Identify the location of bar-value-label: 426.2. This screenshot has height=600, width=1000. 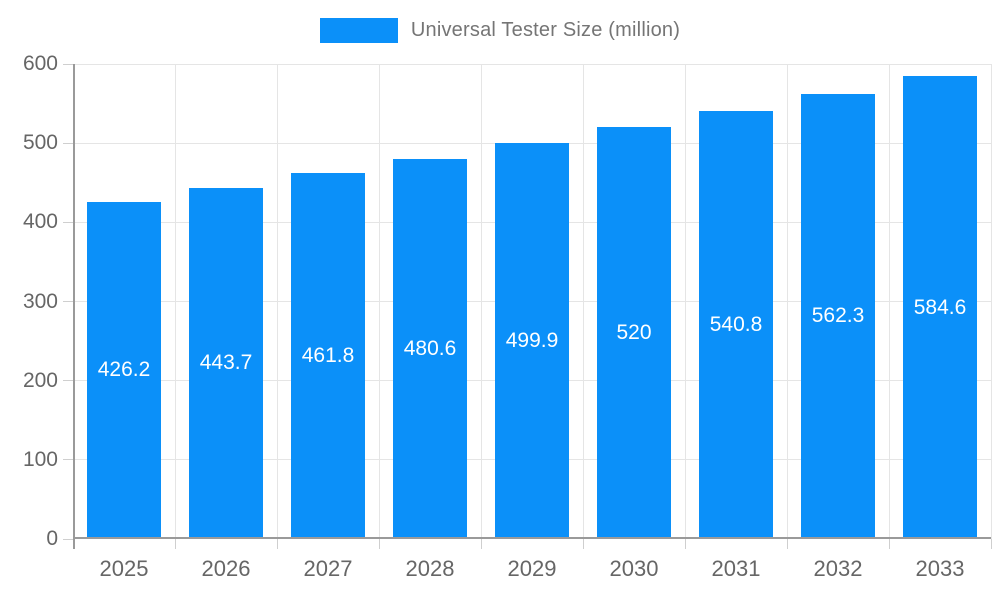
(124, 370).